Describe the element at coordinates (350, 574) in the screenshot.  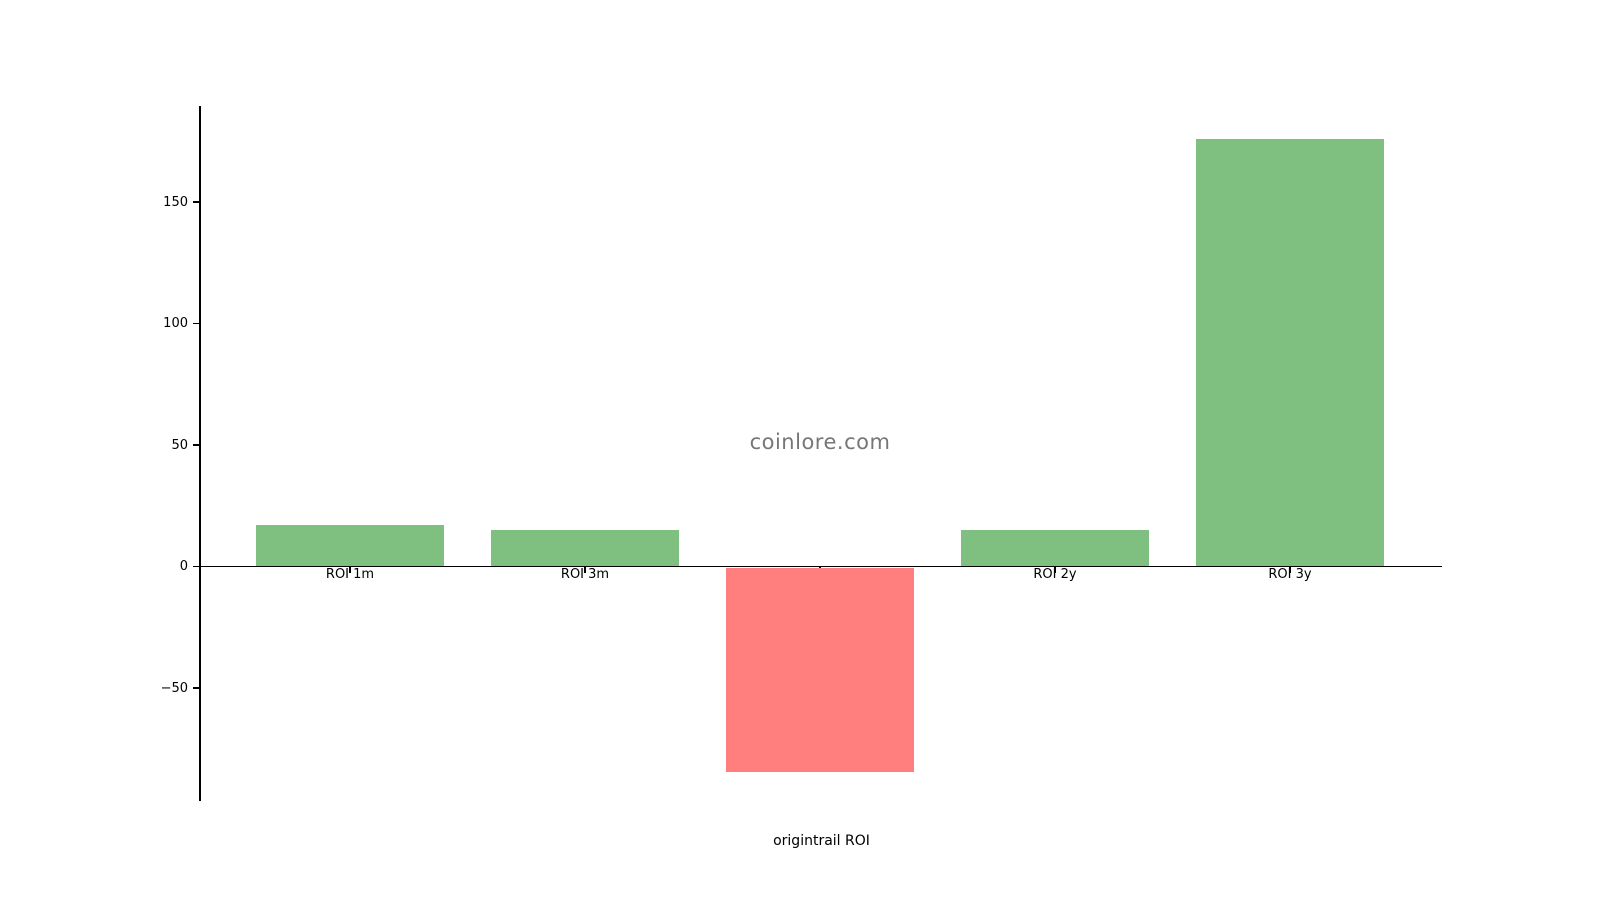
I see `x-tick-label: ROI 1m` at that location.